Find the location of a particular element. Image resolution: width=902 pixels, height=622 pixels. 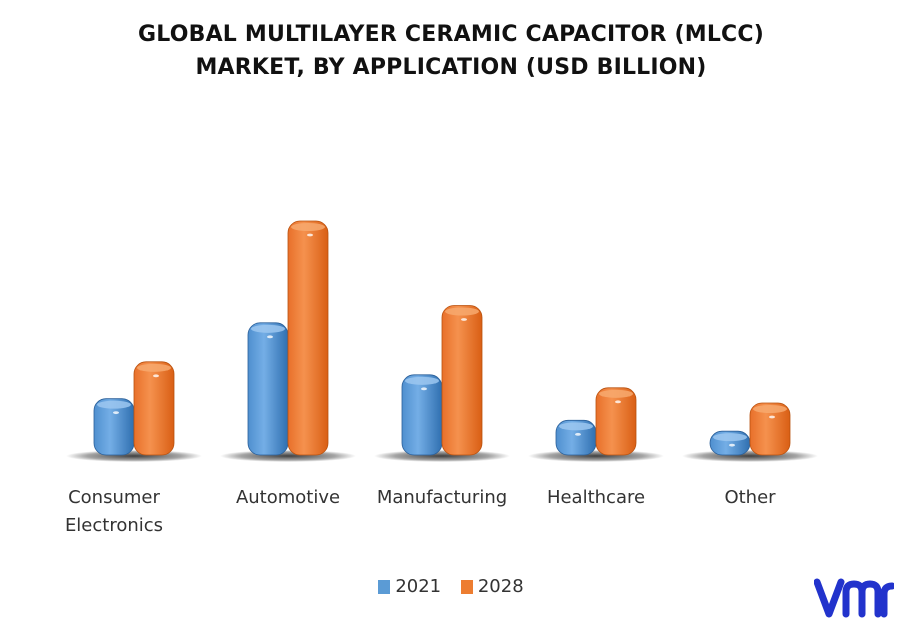

category-label-line: Consumer is located at coordinates (114, 497).